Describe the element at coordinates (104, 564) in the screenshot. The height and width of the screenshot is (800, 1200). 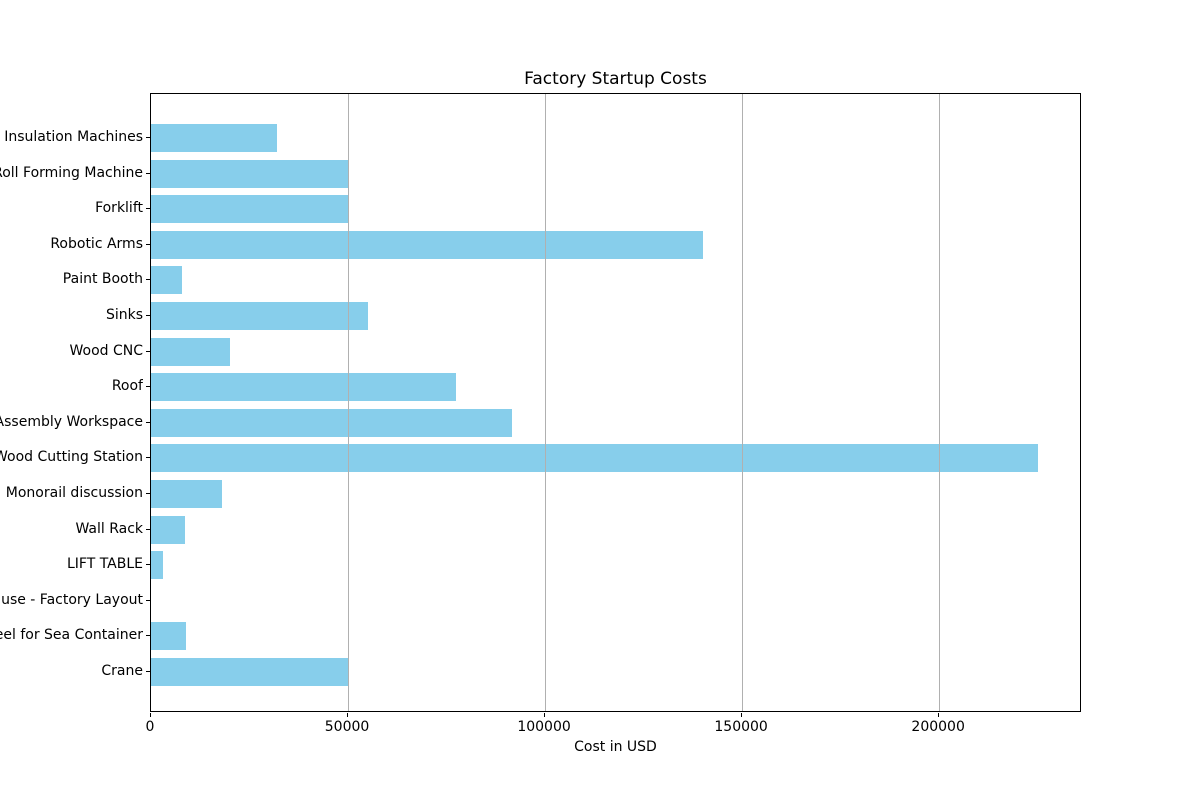
I see `y-axis-category-label: LIFT TABLE` at that location.